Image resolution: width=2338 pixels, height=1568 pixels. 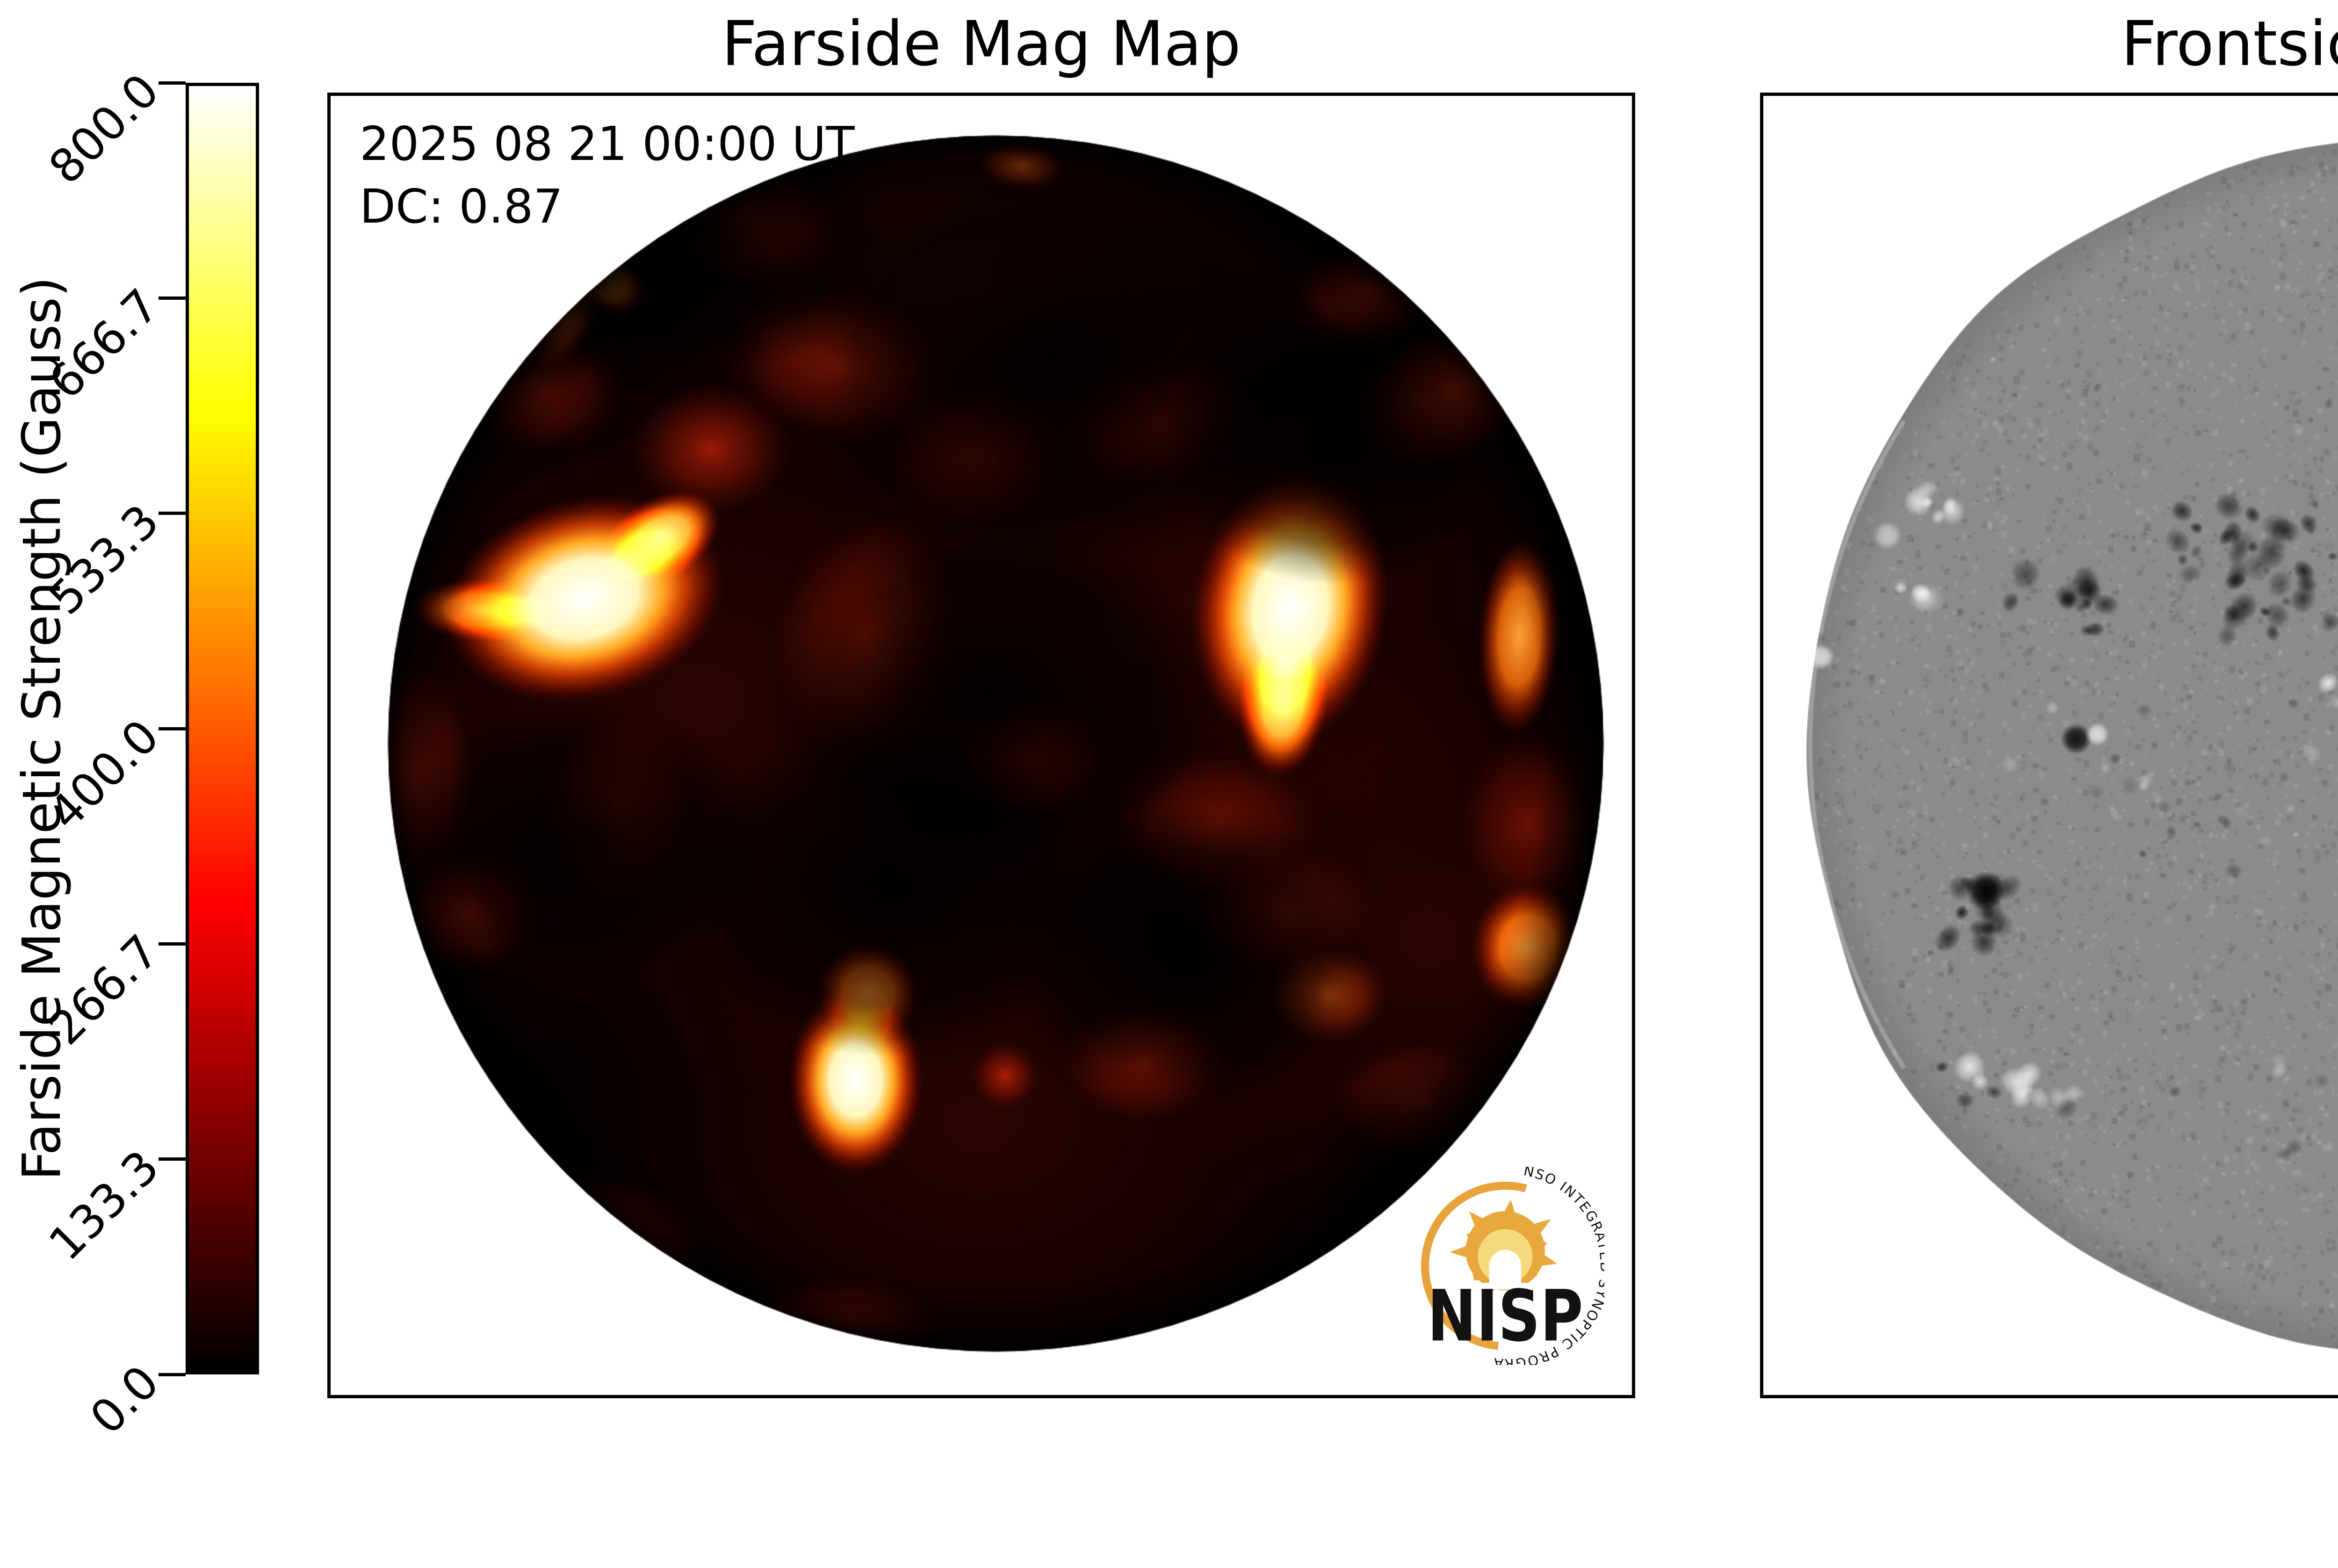 What do you see at coordinates (1474, 1265) in the screenshot?
I see `logo-ring-arc` at bounding box center [1474, 1265].